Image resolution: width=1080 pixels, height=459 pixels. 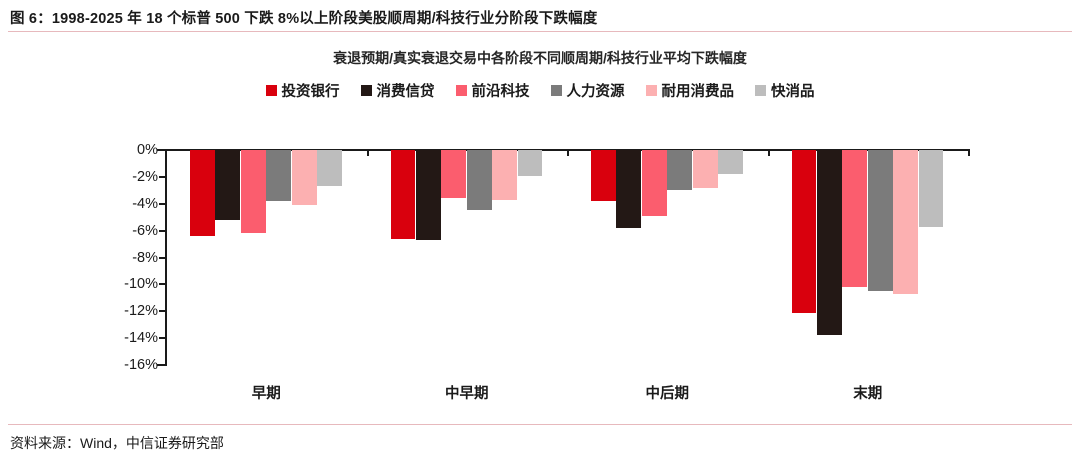 I want to click on x-axis-category-label: 中后期, so click(x=667, y=394).